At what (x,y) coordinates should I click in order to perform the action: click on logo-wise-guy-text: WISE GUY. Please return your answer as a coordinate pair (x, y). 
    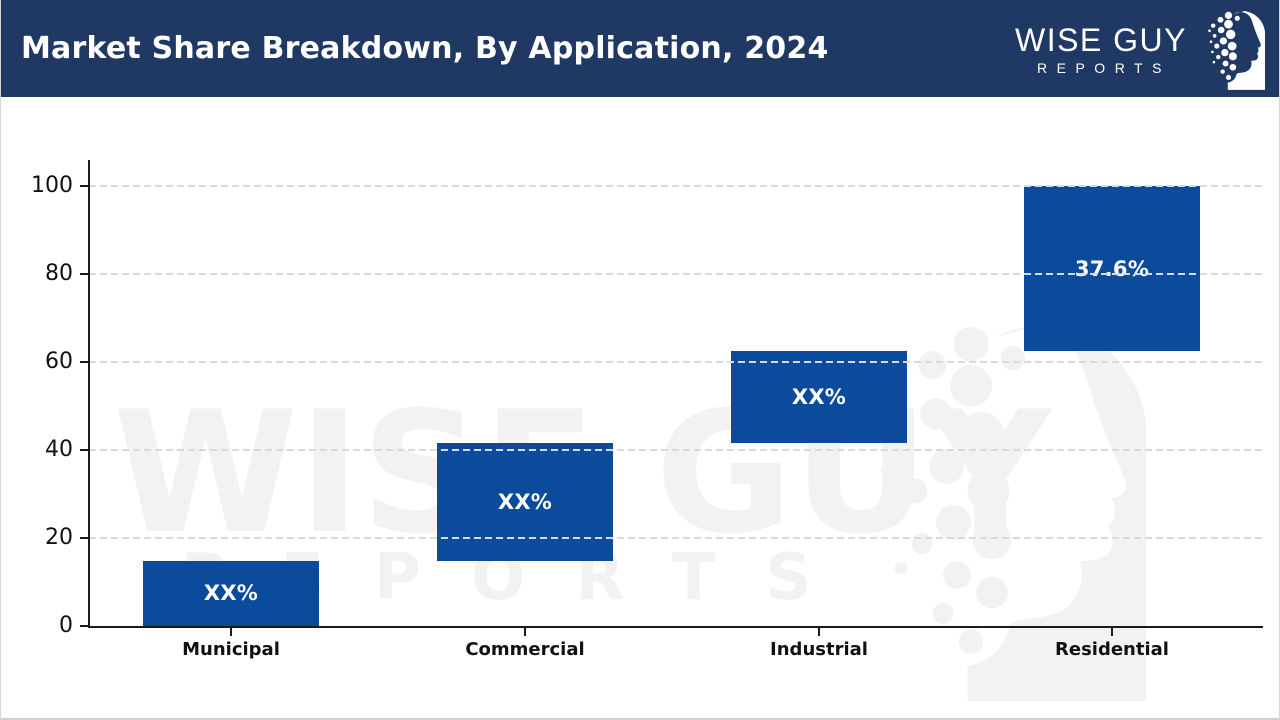
    Looking at the image, I should click on (1100, 39).